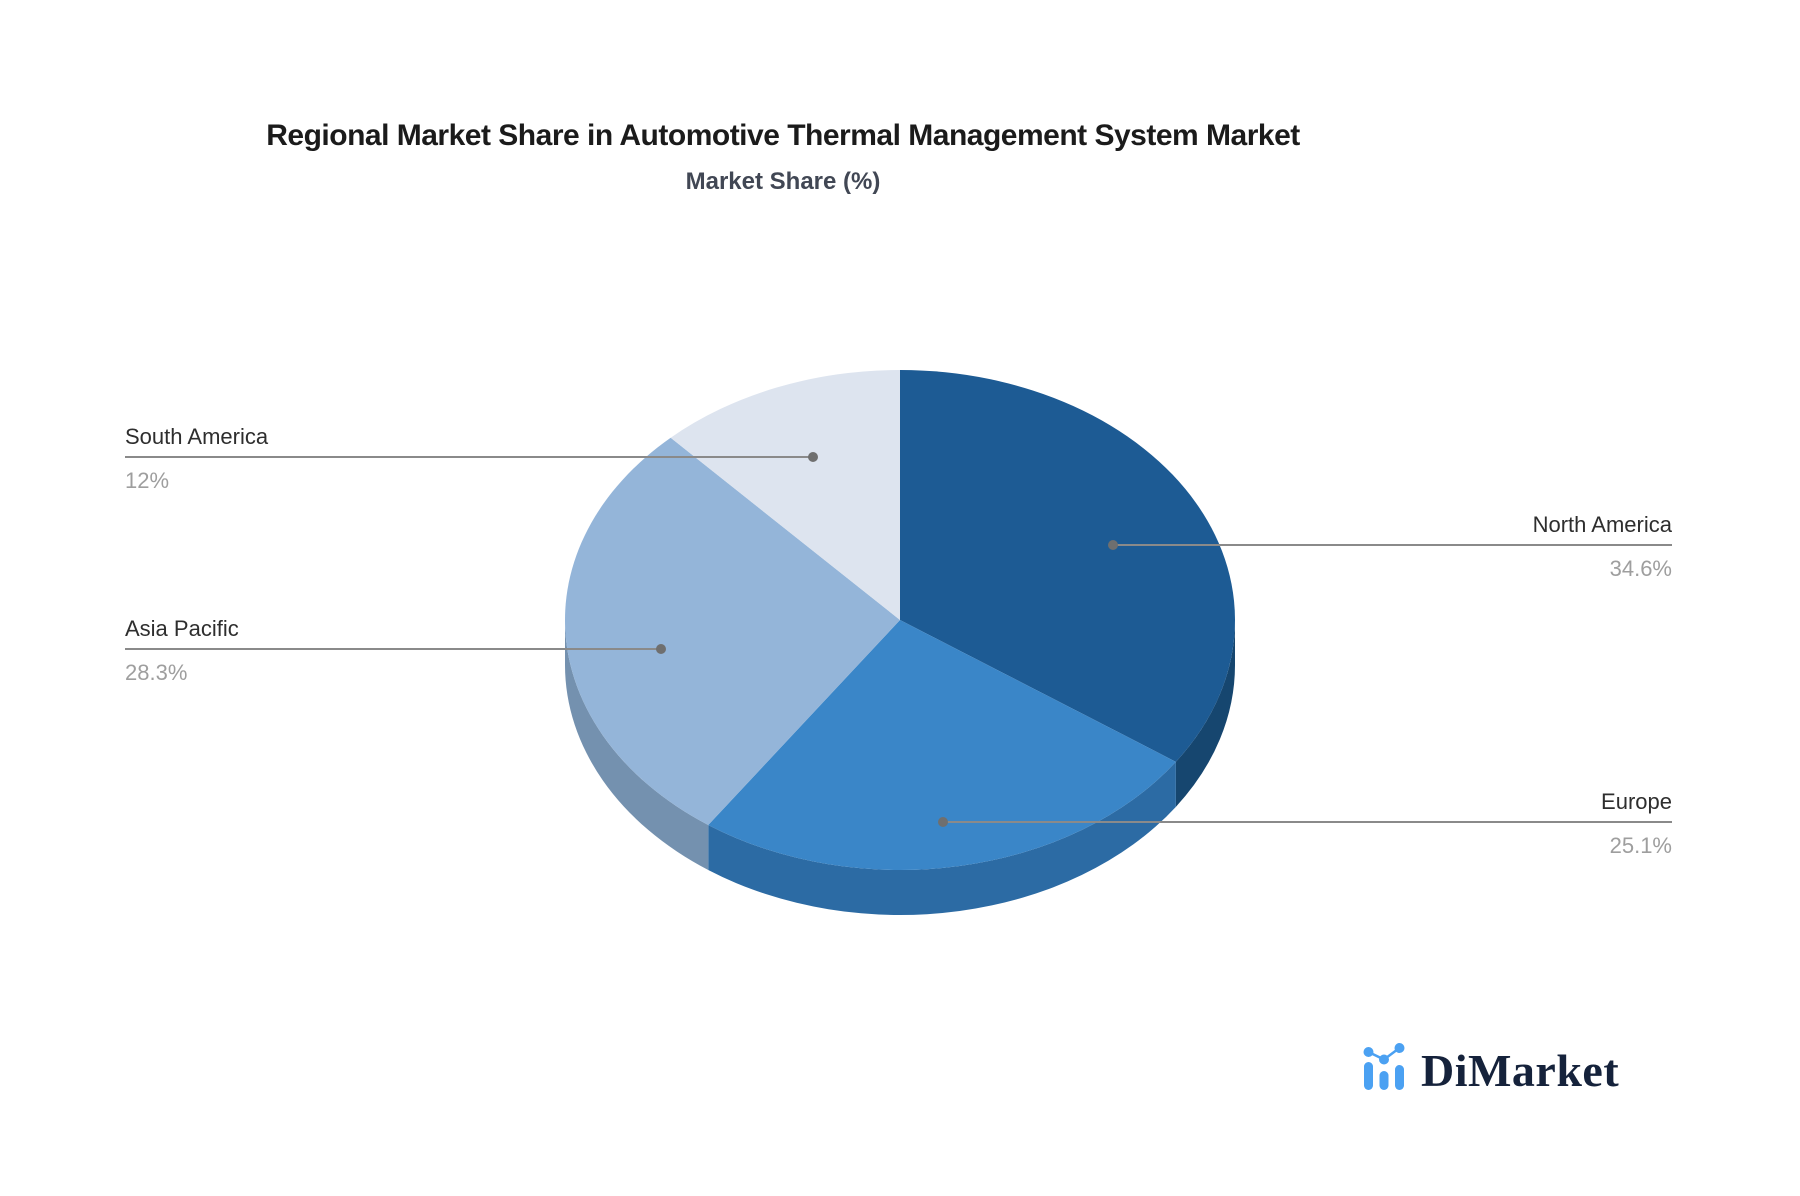 The image size is (1800, 1196). What do you see at coordinates (1384, 1066) in the screenshot?
I see `logo-icon` at bounding box center [1384, 1066].